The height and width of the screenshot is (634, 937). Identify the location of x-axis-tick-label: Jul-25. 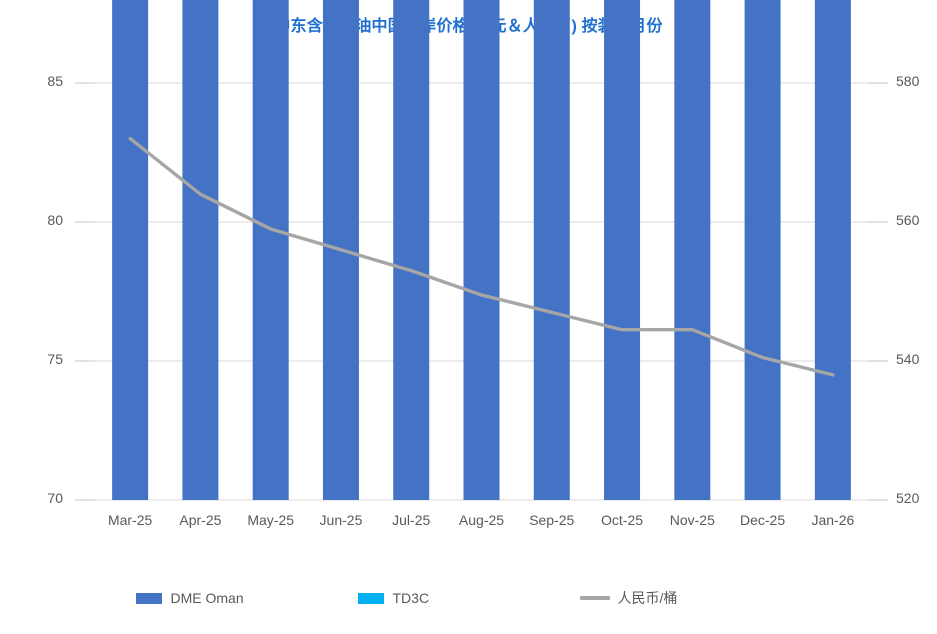
(411, 520).